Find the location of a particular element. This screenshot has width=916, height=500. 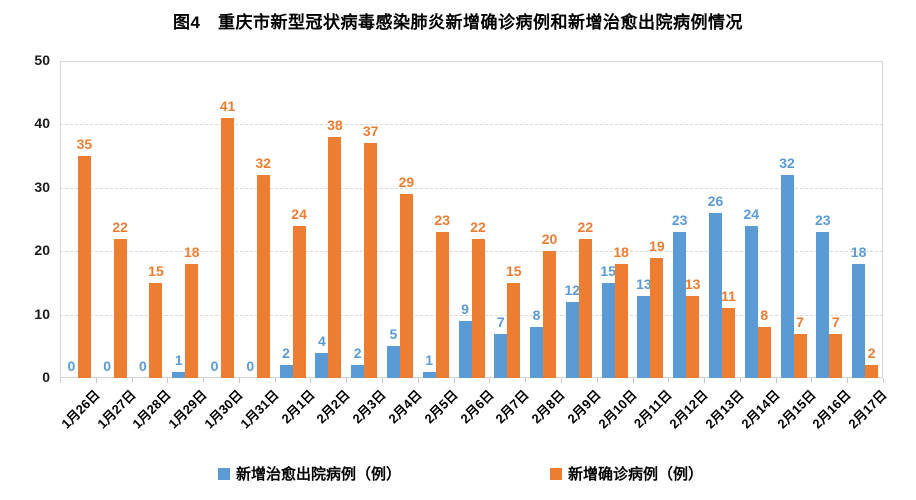

bar-value-label-cured-2月4日: 5 is located at coordinates (393, 334).